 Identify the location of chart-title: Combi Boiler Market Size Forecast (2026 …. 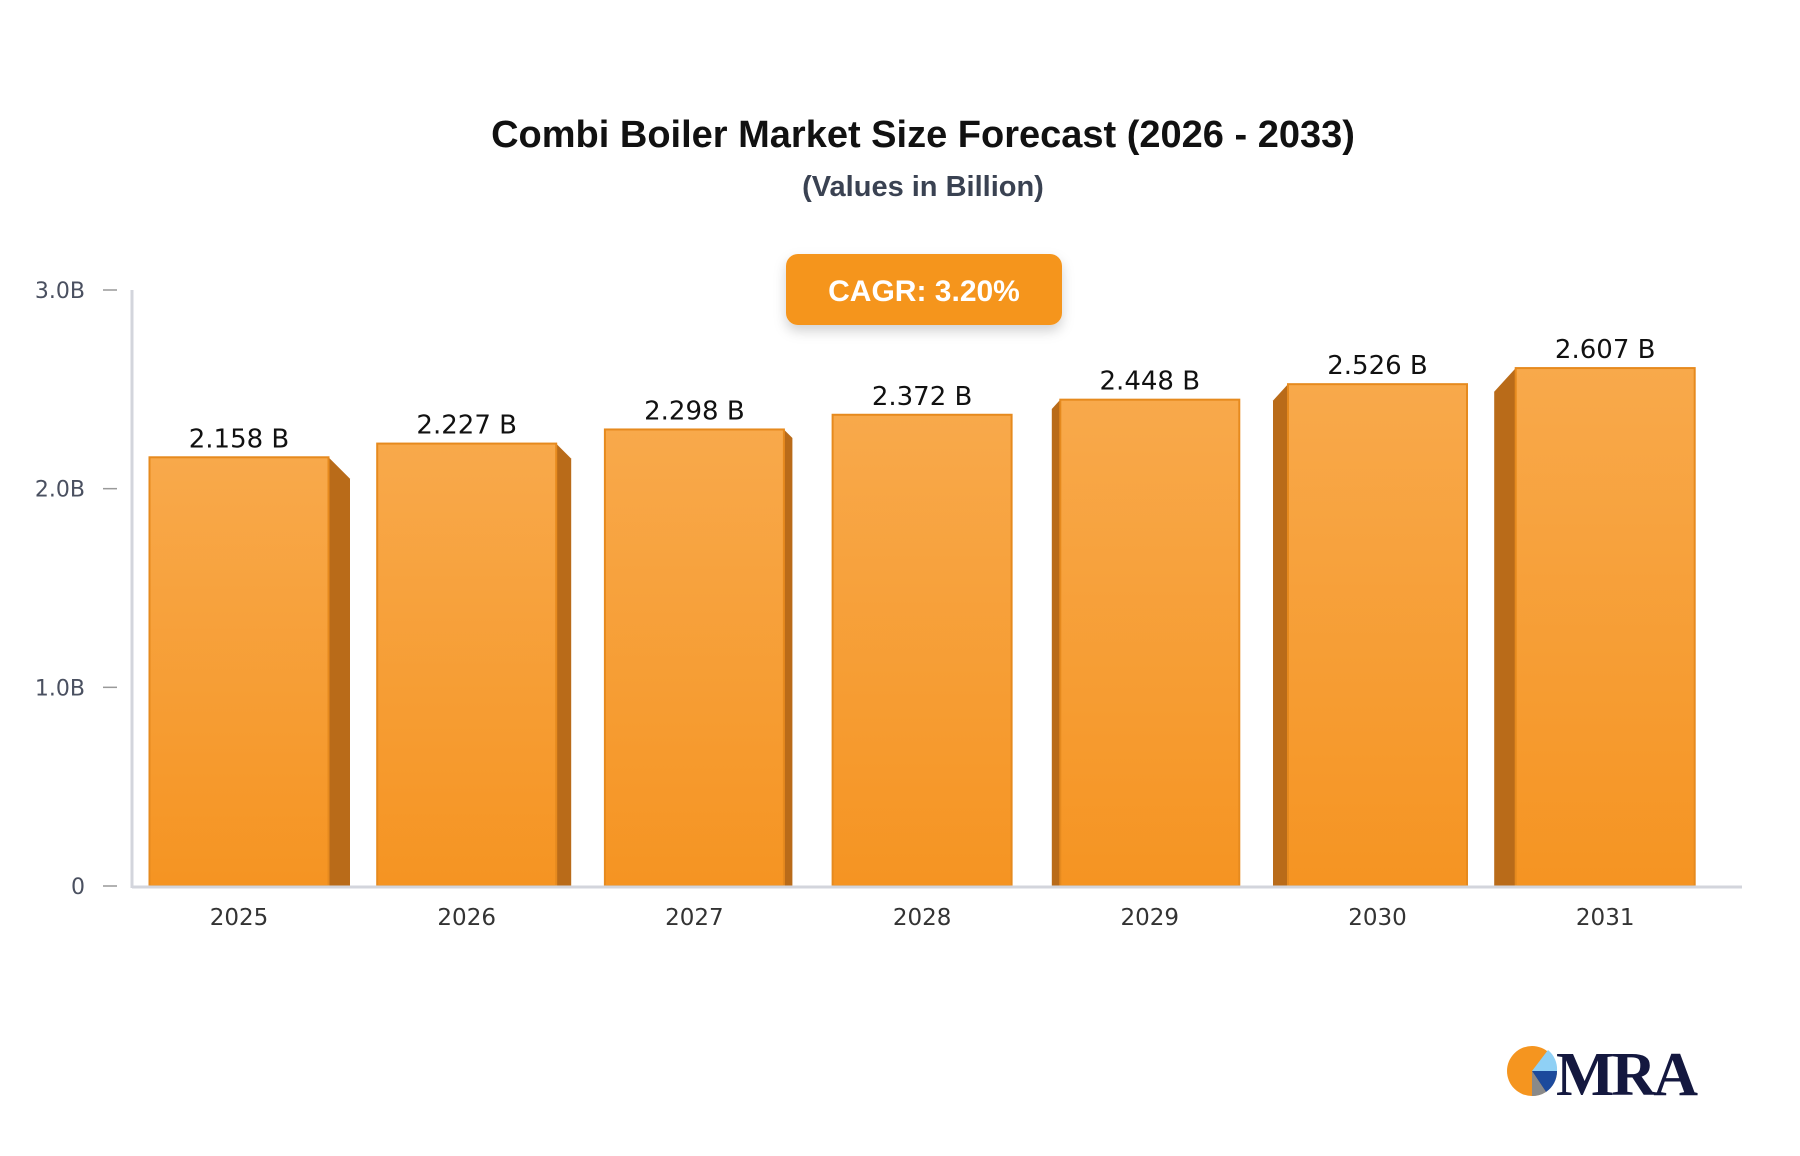
(923, 135).